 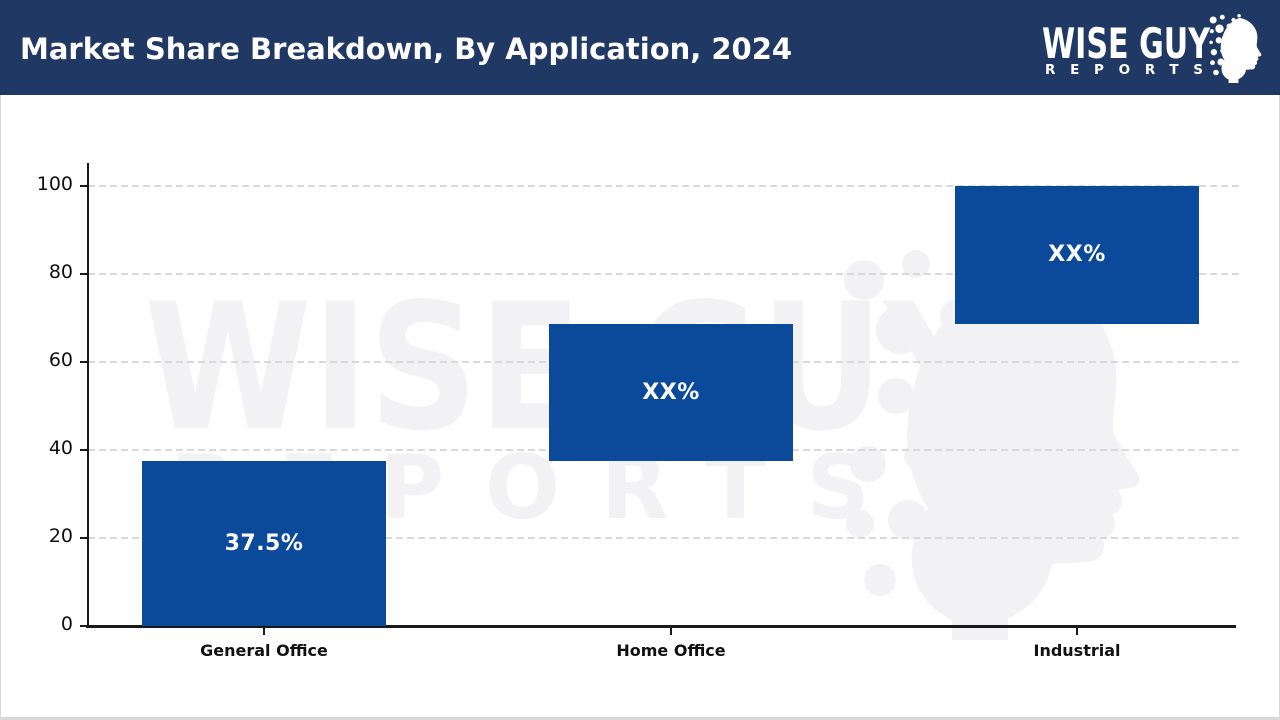 I want to click on y-axis-line, so click(x=88, y=395).